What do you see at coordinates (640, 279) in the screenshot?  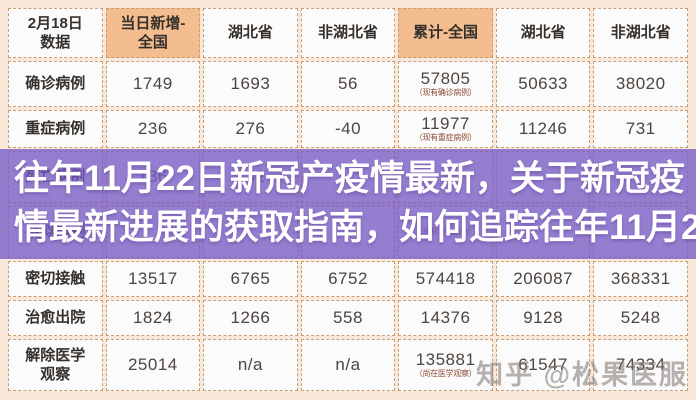 I see `table-cell: 368331` at bounding box center [640, 279].